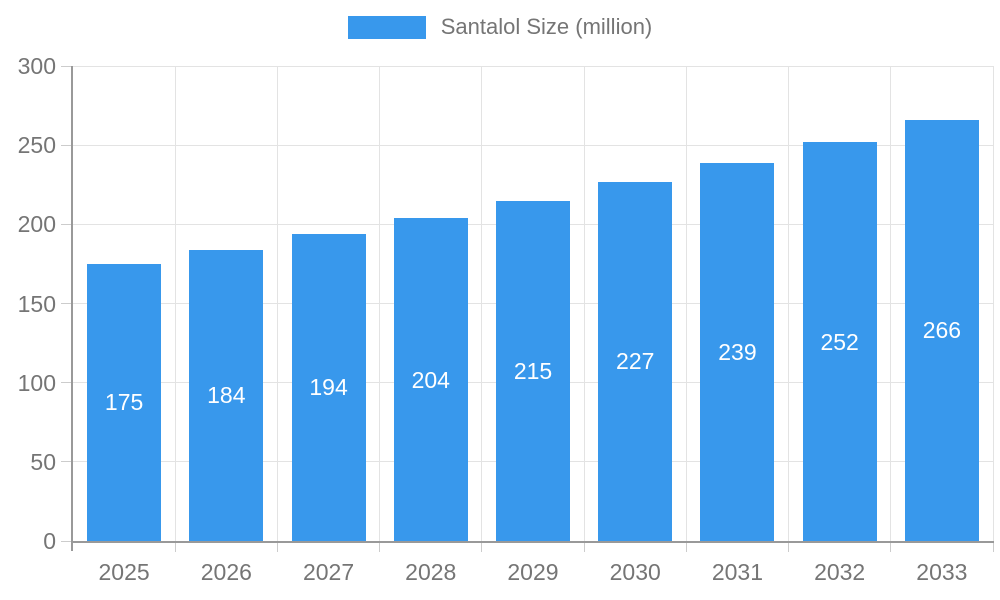 This screenshot has height=600, width=1000. I want to click on x-axis-category-label: 2025, so click(124, 572).